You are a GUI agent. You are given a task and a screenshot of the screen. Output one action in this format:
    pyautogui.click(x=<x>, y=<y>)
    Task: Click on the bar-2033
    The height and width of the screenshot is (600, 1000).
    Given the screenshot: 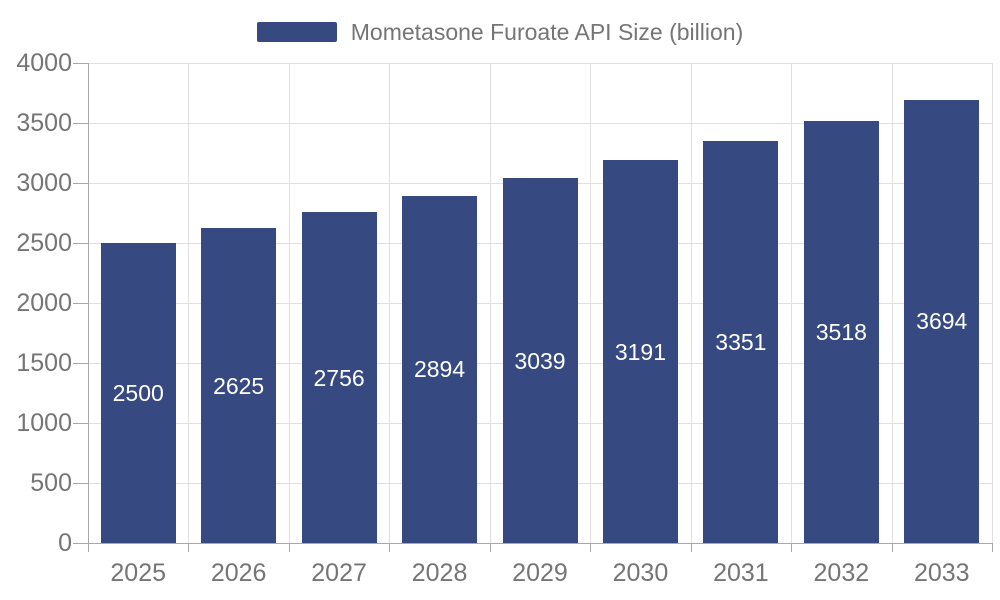 What is the action you would take?
    pyautogui.click(x=942, y=321)
    